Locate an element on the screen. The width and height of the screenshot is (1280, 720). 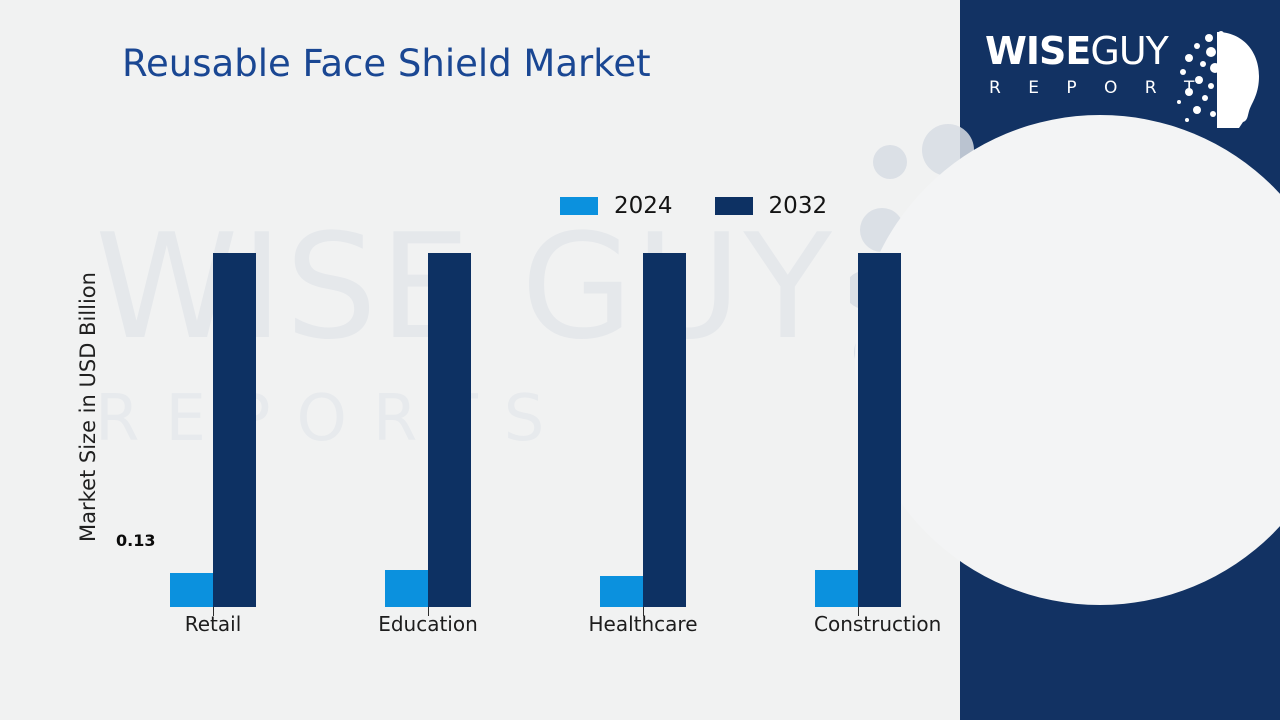
page-title: Reusable Face Shield Market is located at coordinates (386, 63).